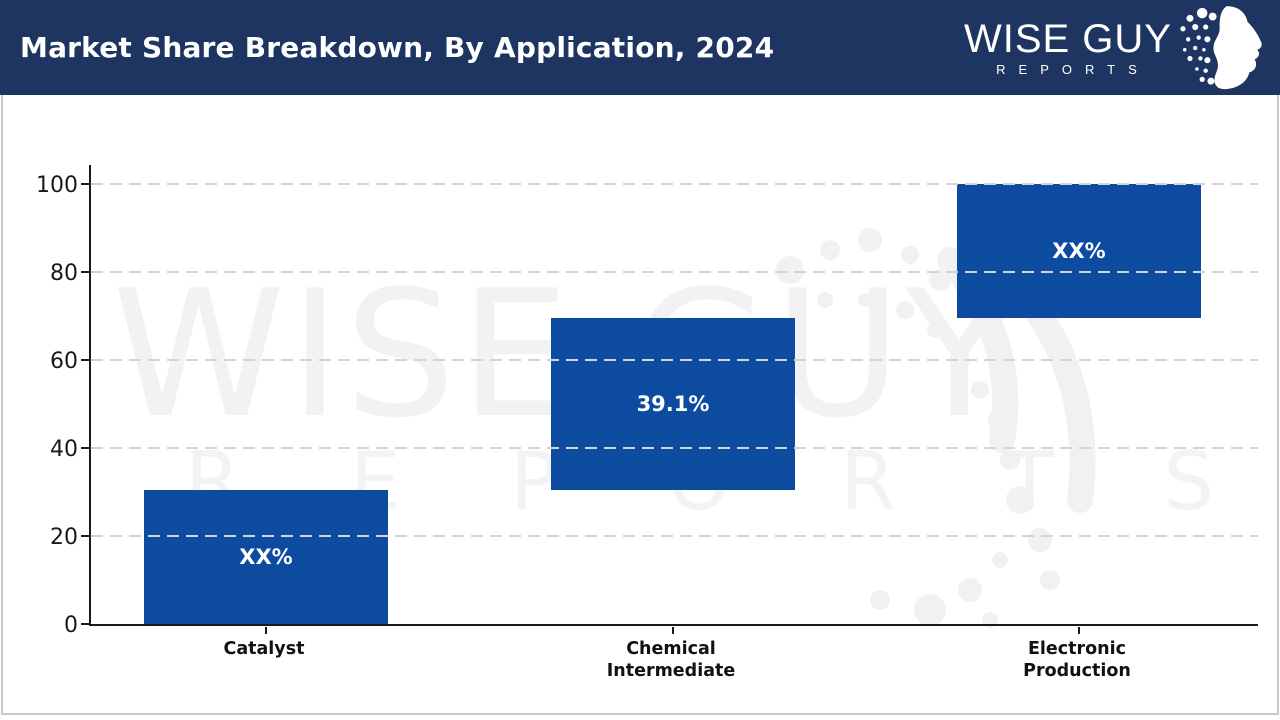 This screenshot has width=1280, height=720. I want to click on y-tick-label-20: 20, so click(64, 537).